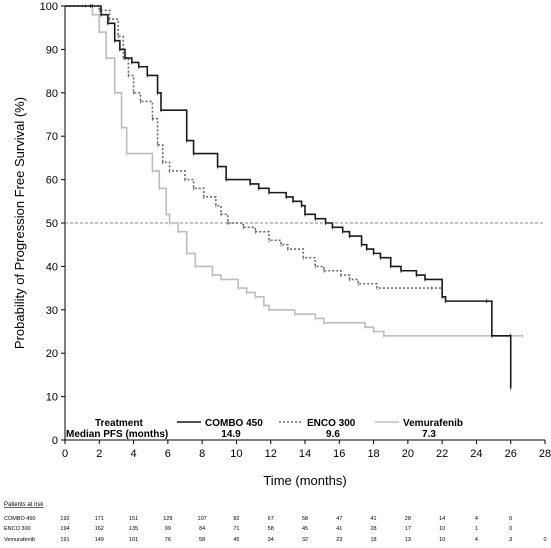 The height and width of the screenshot is (548, 551). Describe the element at coordinates (24, 505) in the screenshot. I see `risk-table-title: Patients at risk` at that location.